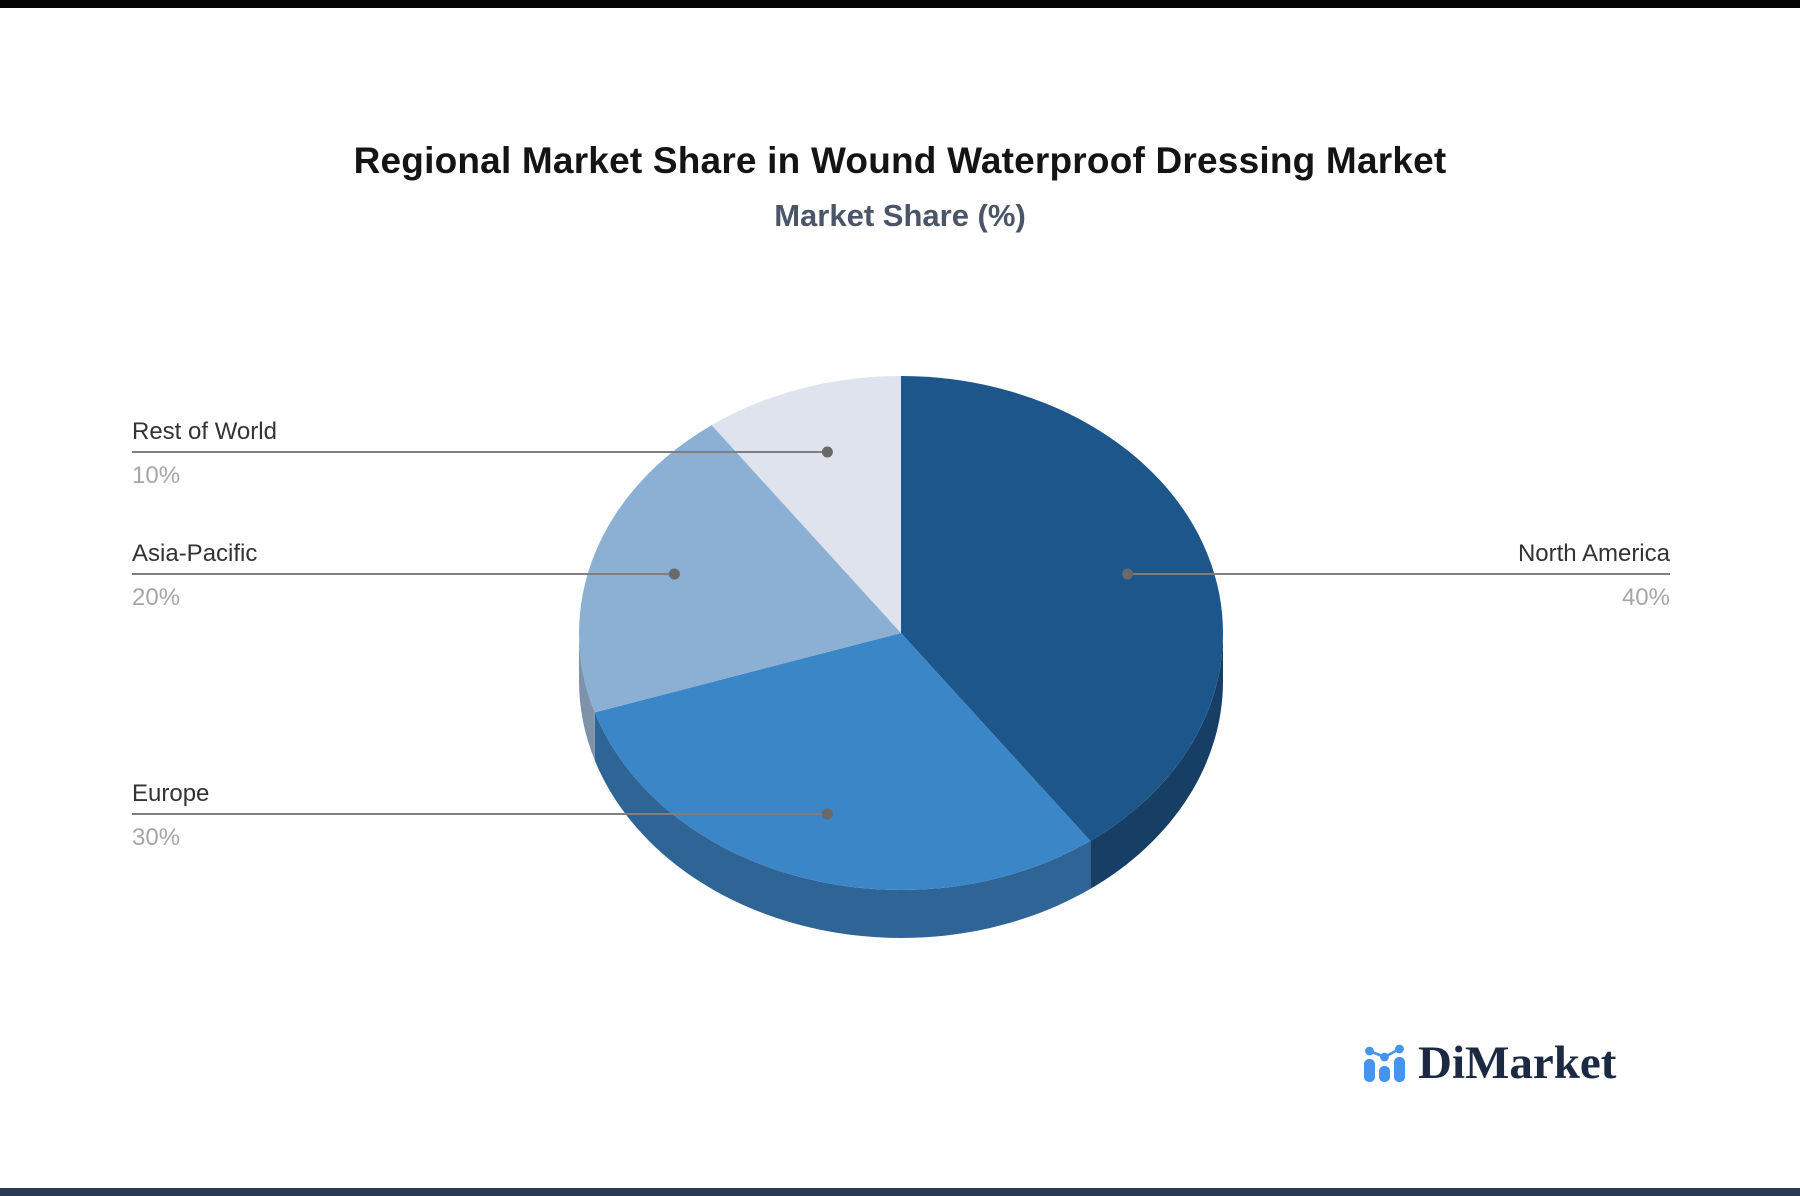  Describe the element at coordinates (900, 1192) in the screenshot. I see `screenshot-bottom-edge` at that location.